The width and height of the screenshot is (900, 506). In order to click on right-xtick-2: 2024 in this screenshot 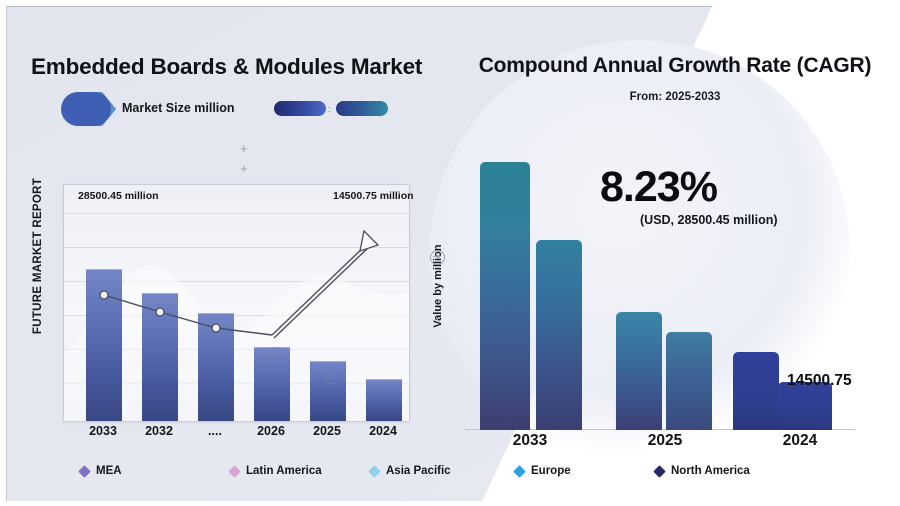, I will do `click(800, 440)`.